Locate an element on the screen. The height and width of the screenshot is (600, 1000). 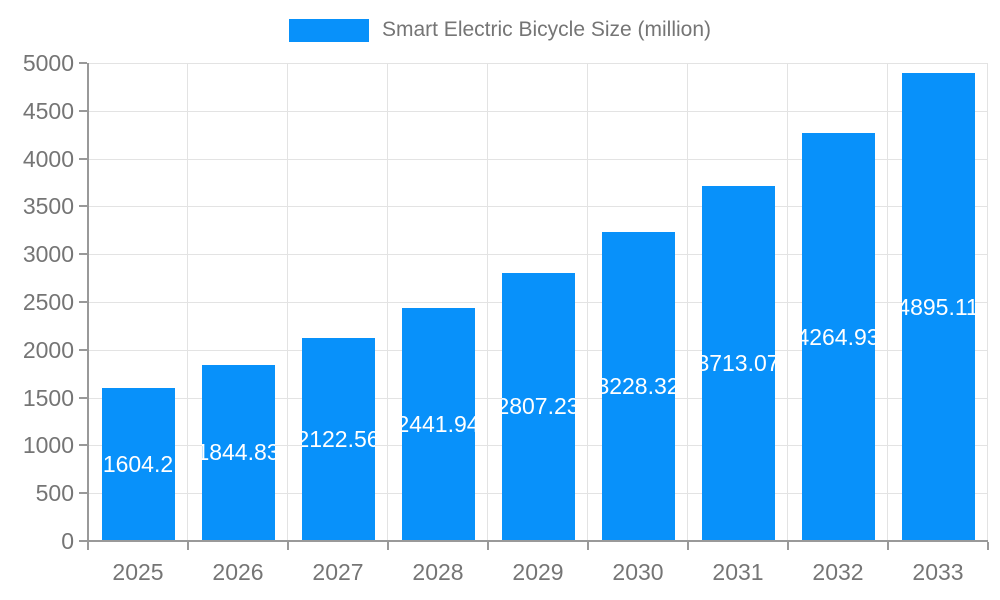
legend-swatch is located at coordinates (328, 30).